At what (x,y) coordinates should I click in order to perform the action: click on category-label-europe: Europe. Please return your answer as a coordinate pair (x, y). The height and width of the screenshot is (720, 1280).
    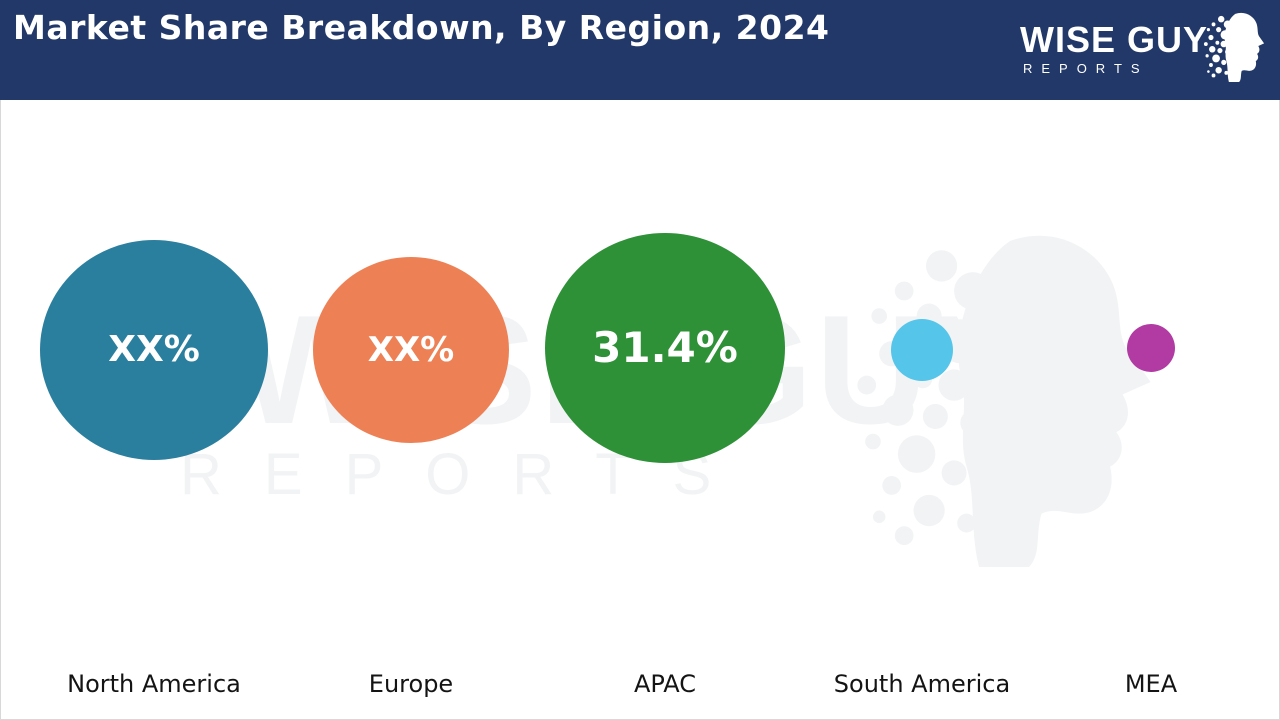
    Looking at the image, I should click on (411, 684).